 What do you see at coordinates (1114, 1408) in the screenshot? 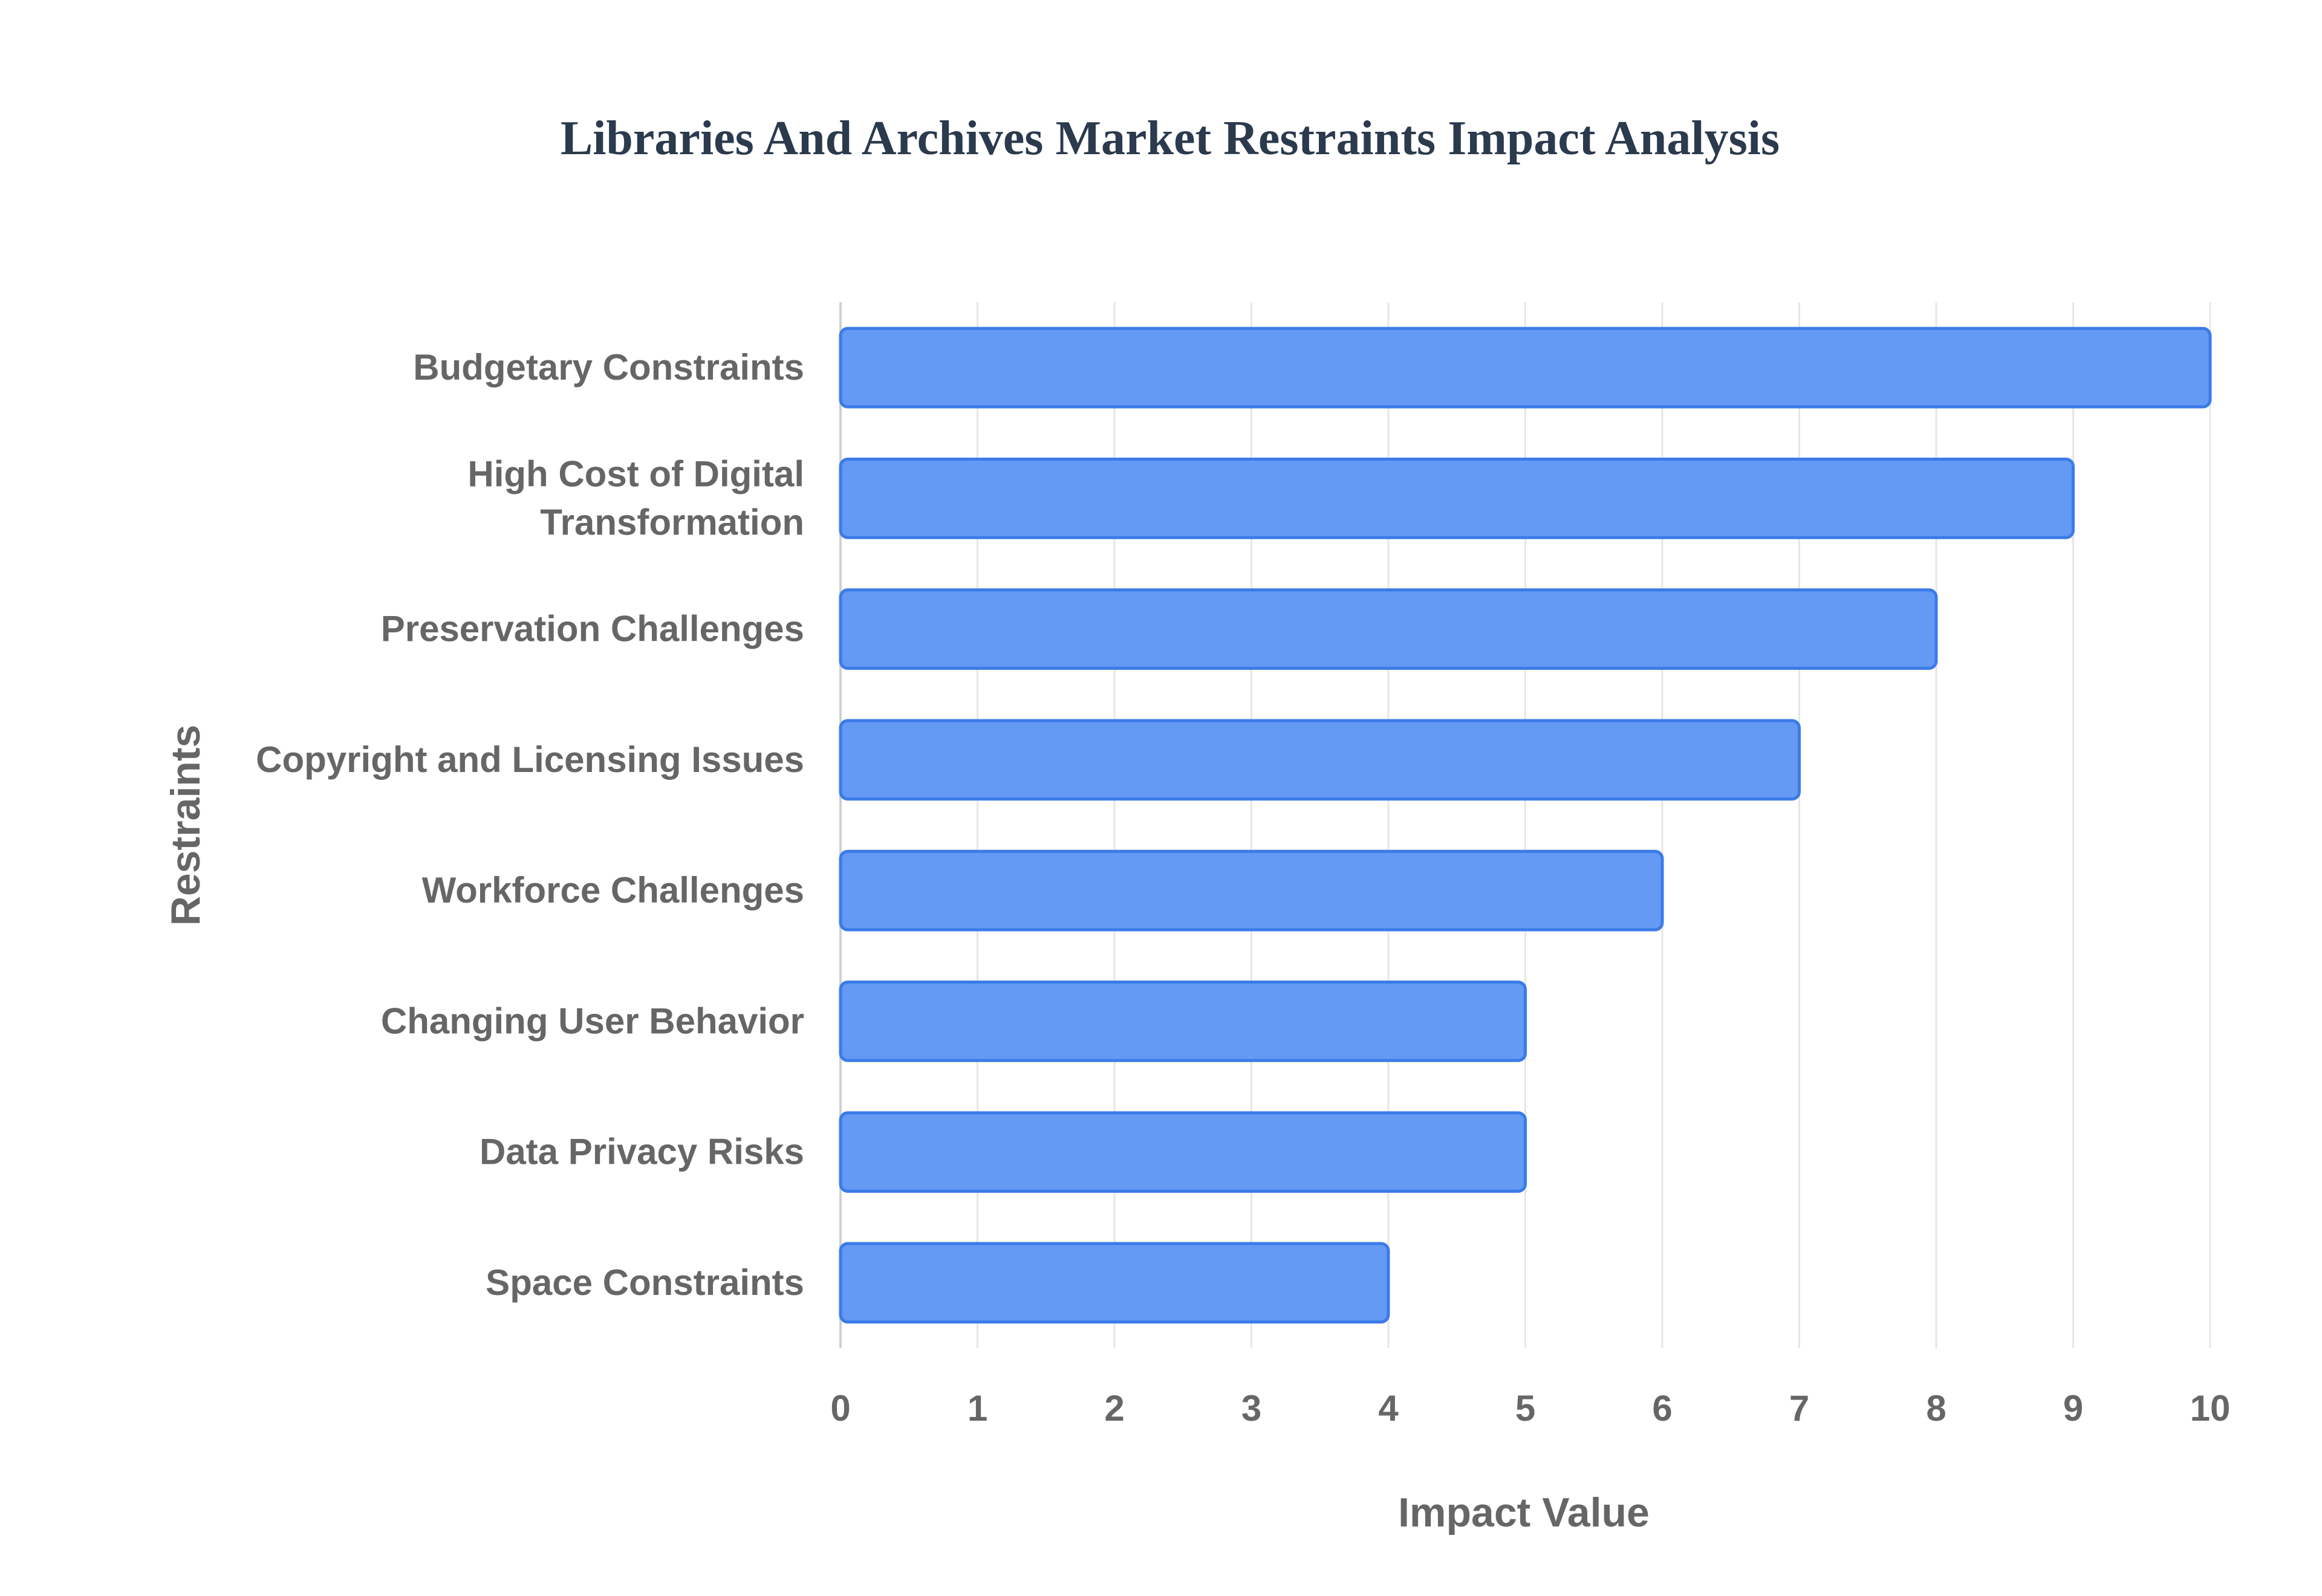
I see `x-tick-label: 2` at bounding box center [1114, 1408].